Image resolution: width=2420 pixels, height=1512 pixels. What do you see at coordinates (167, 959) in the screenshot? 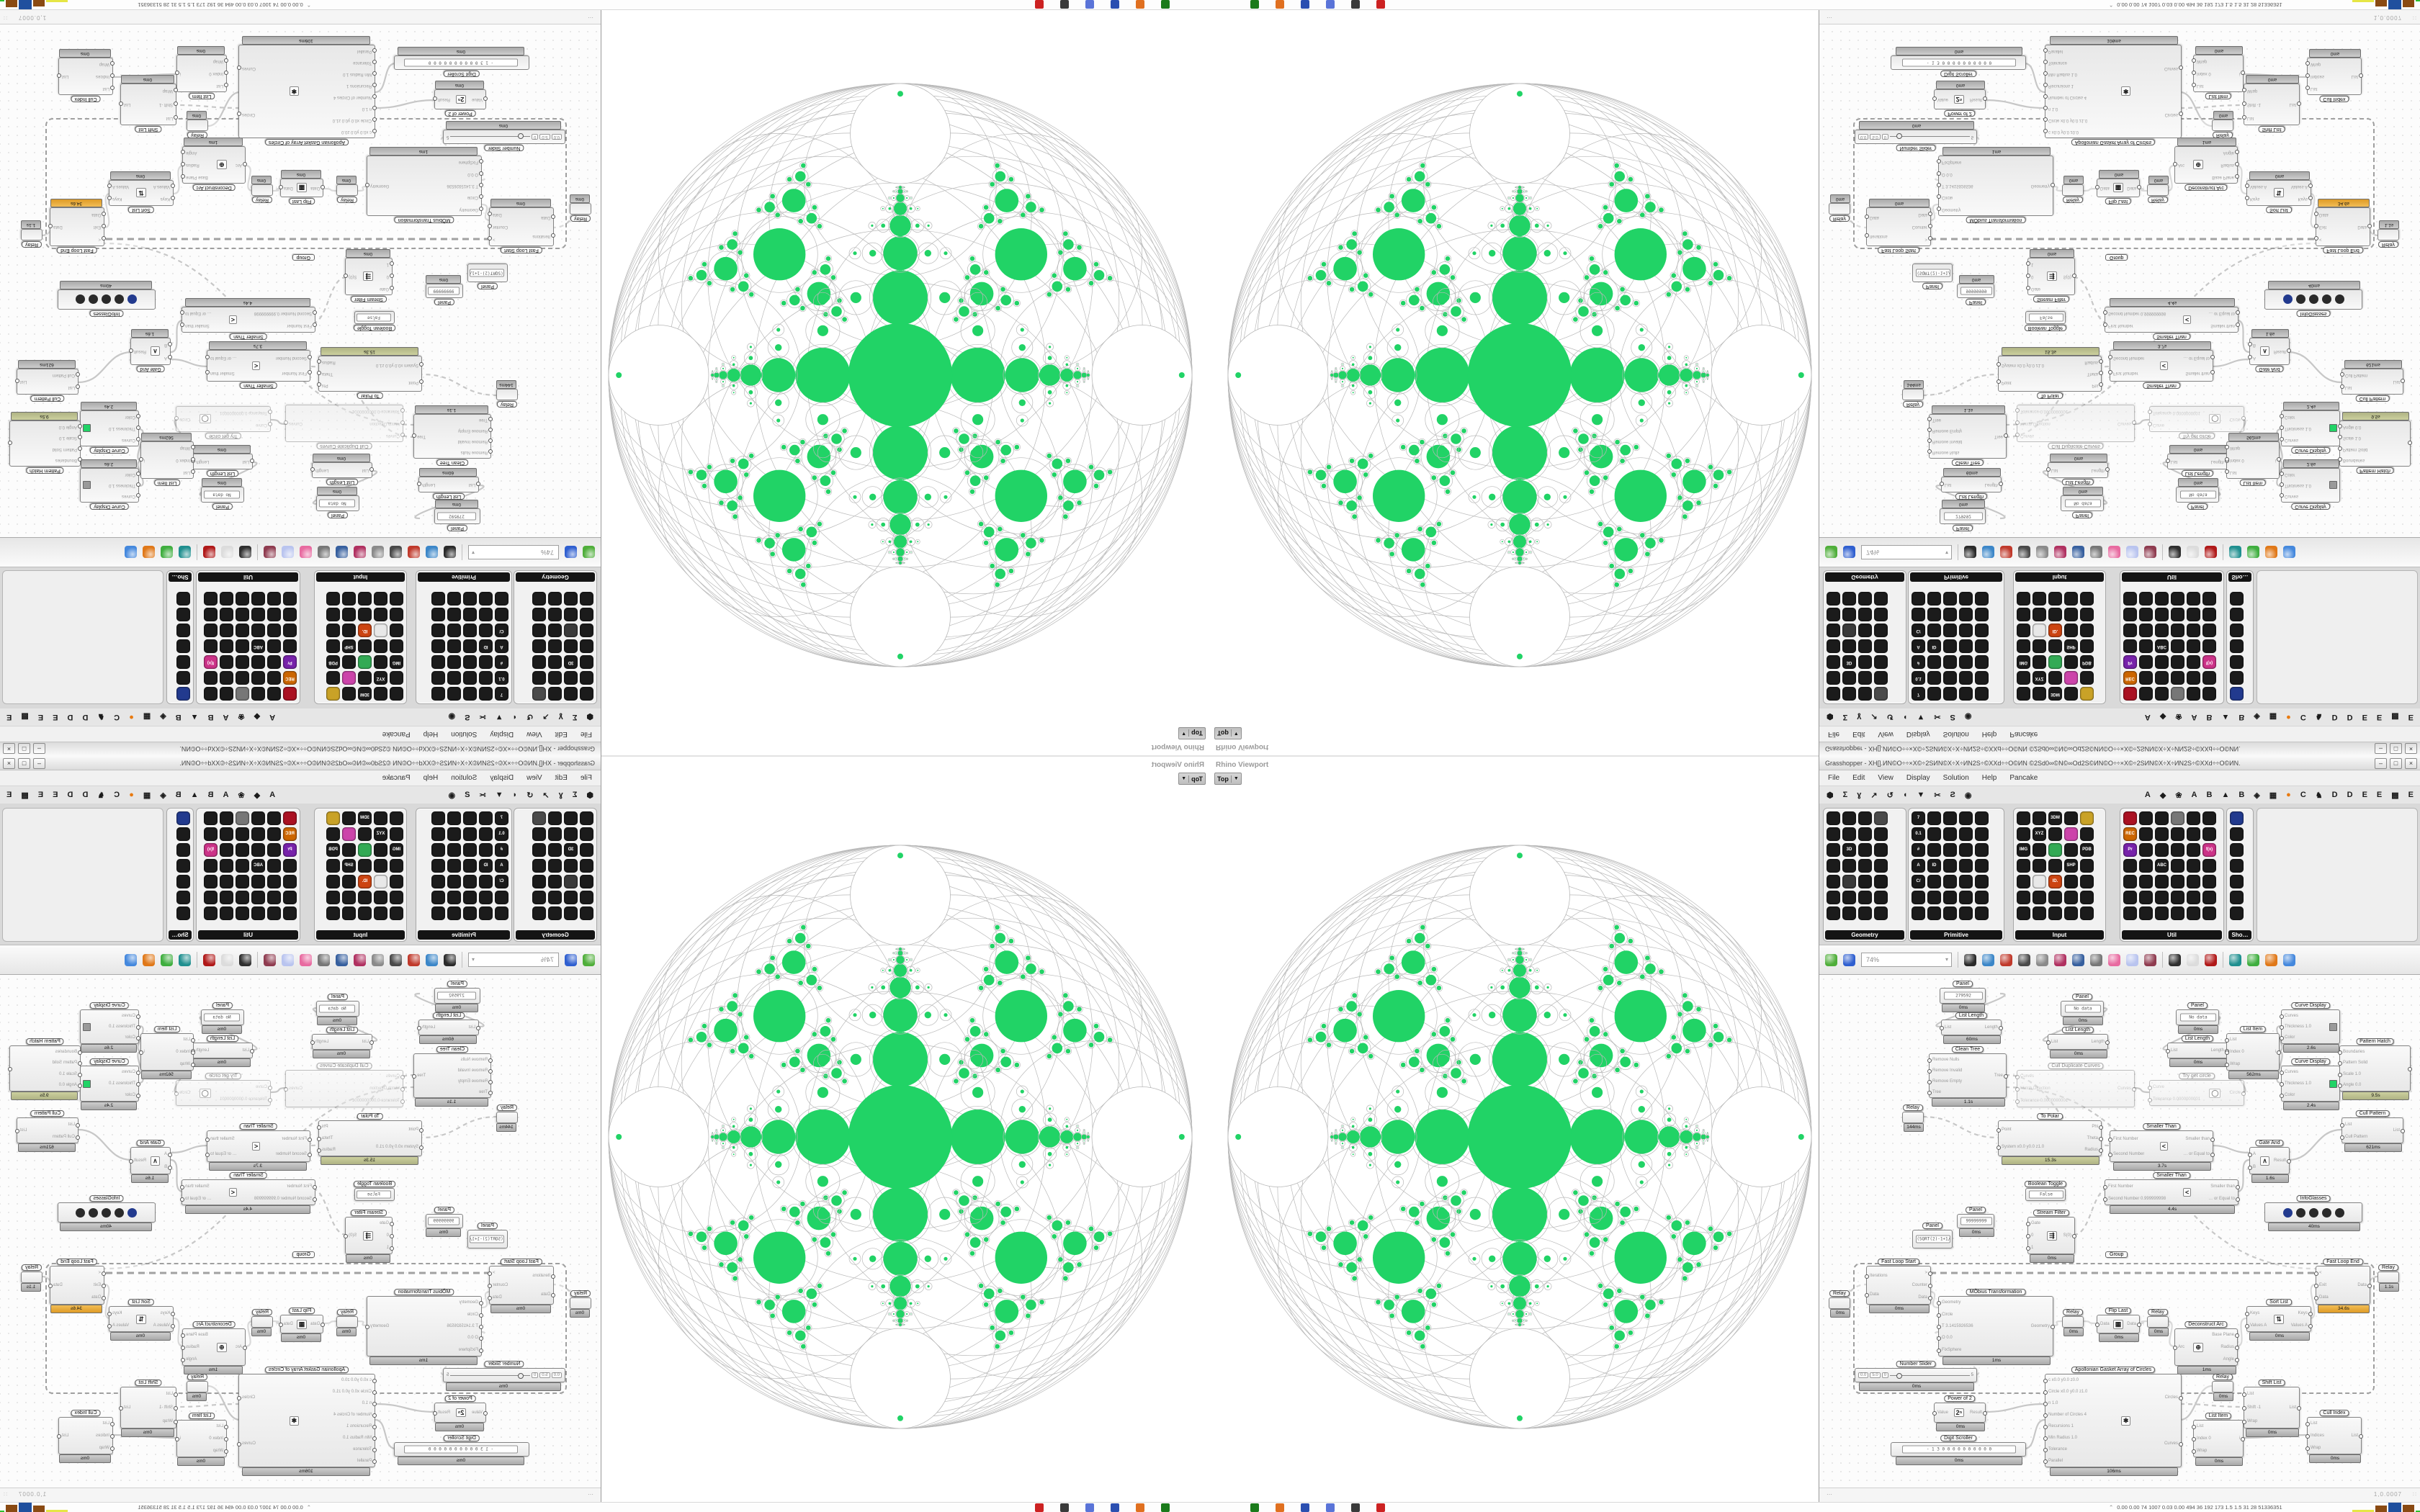
I see `mouse-green-icon` at bounding box center [167, 959].